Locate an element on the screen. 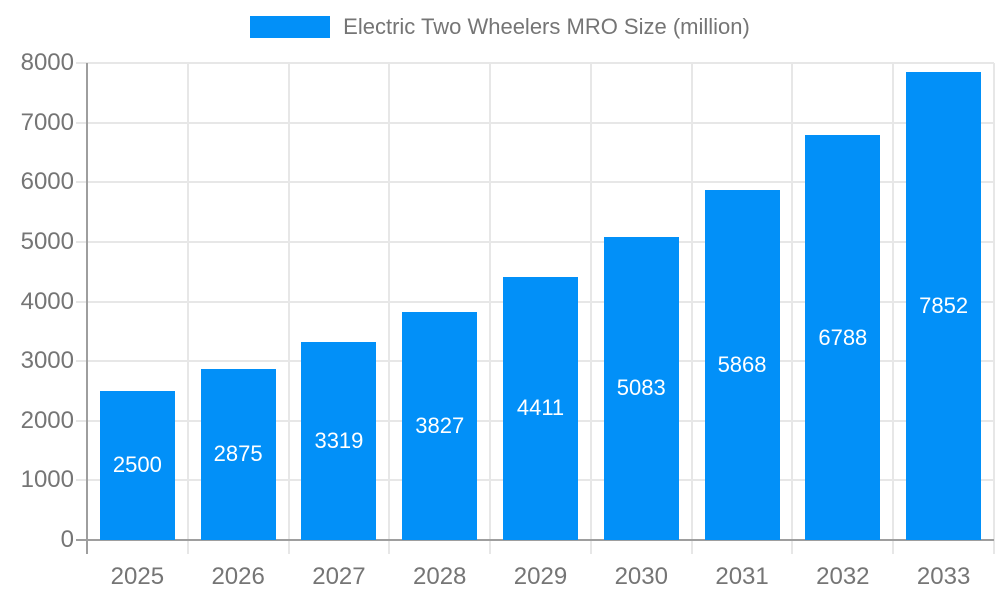 This screenshot has height=600, width=1000. bar-value-label: 4411 is located at coordinates (540, 408).